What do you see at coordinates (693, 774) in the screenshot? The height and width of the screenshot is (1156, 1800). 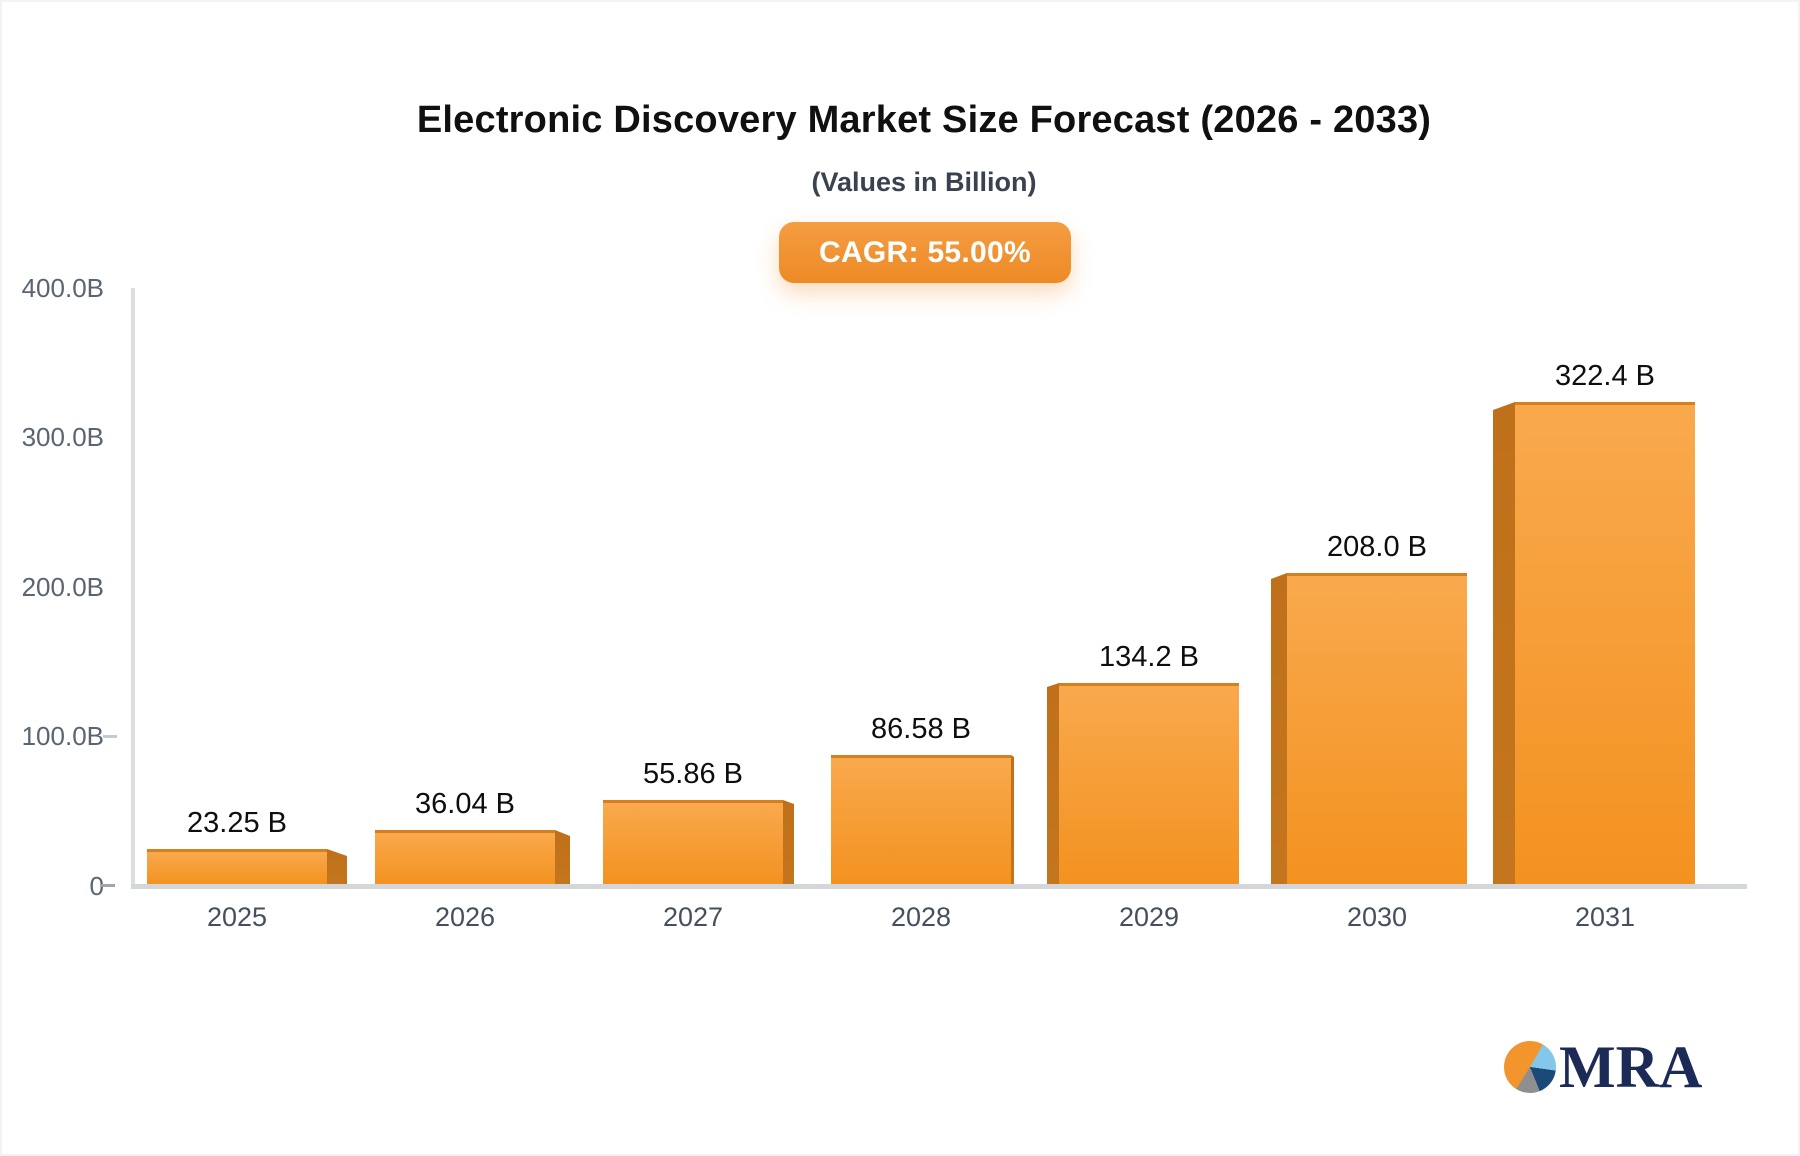 I see `bar-value-label: 55.86 B` at bounding box center [693, 774].